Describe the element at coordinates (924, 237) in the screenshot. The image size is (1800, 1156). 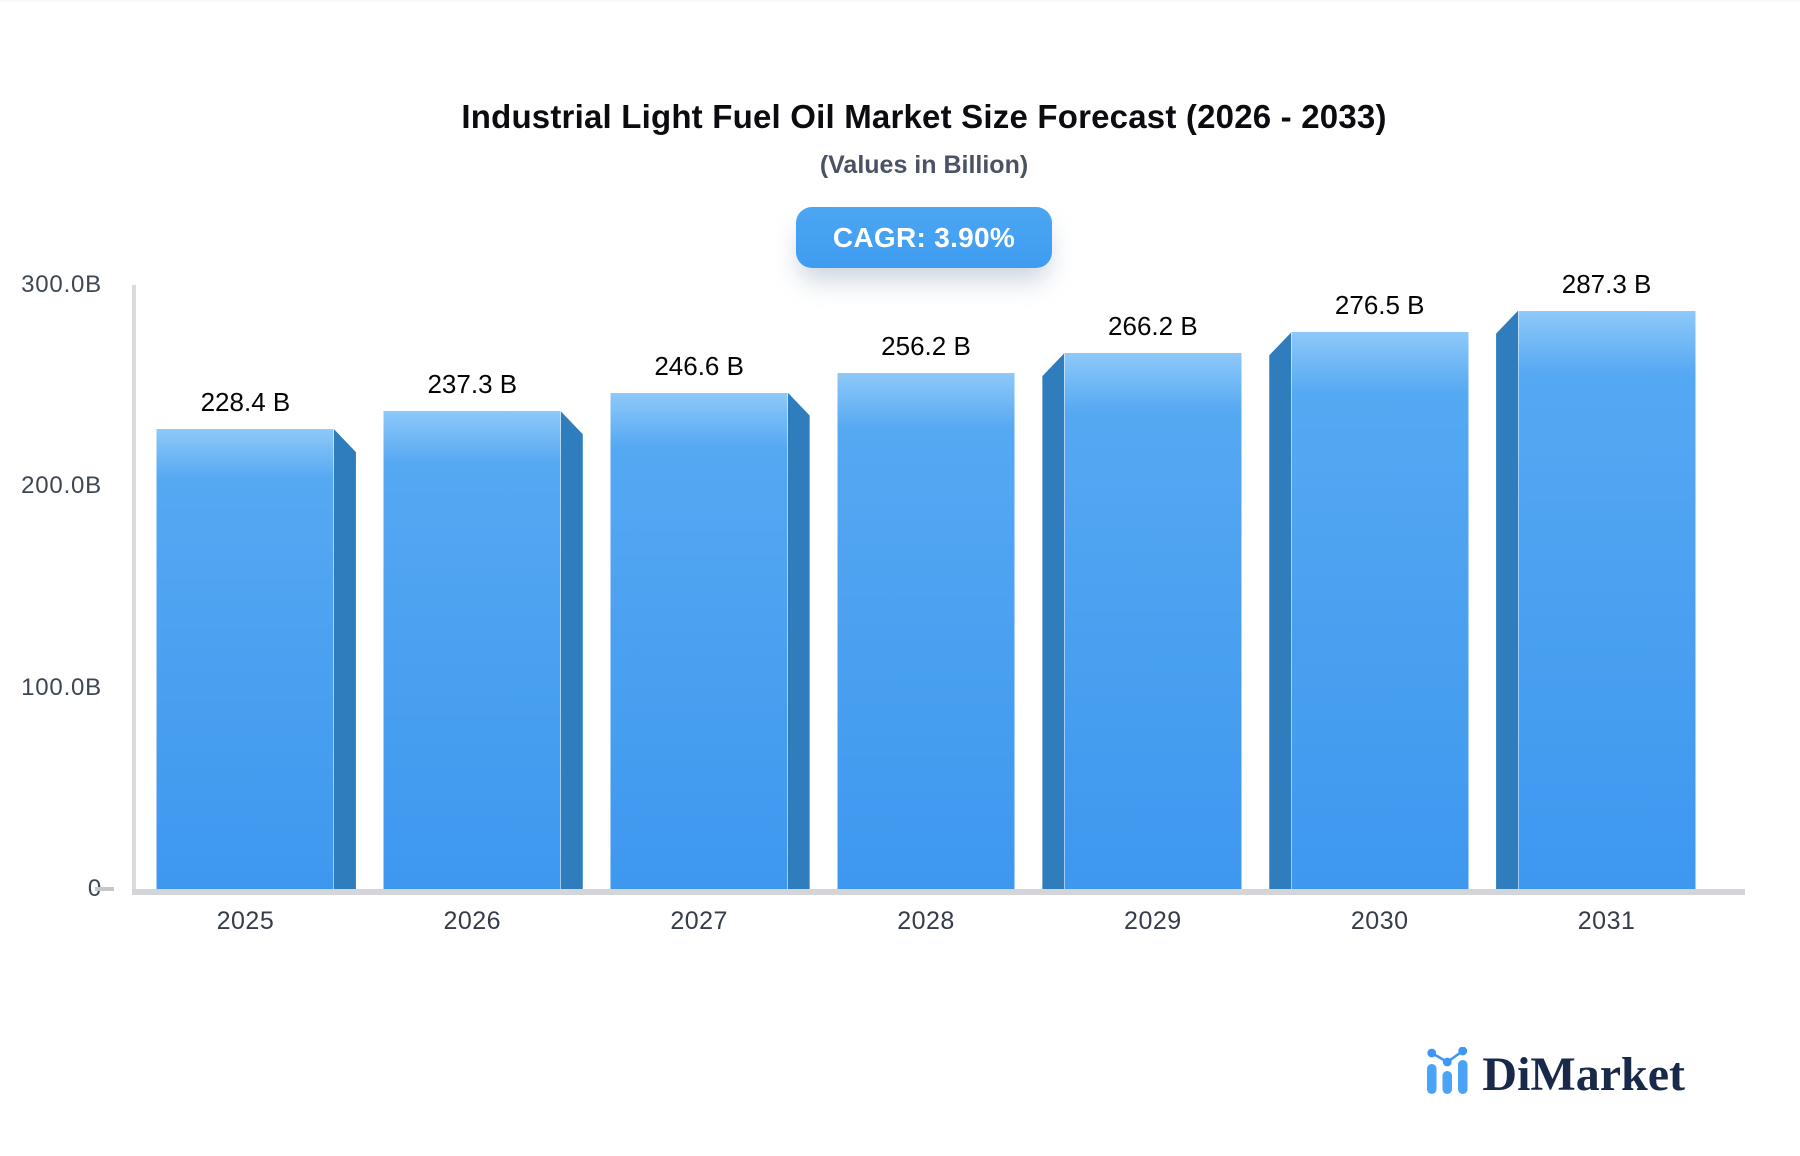
I see `cagr-badge: CAGR: 3.90%` at that location.